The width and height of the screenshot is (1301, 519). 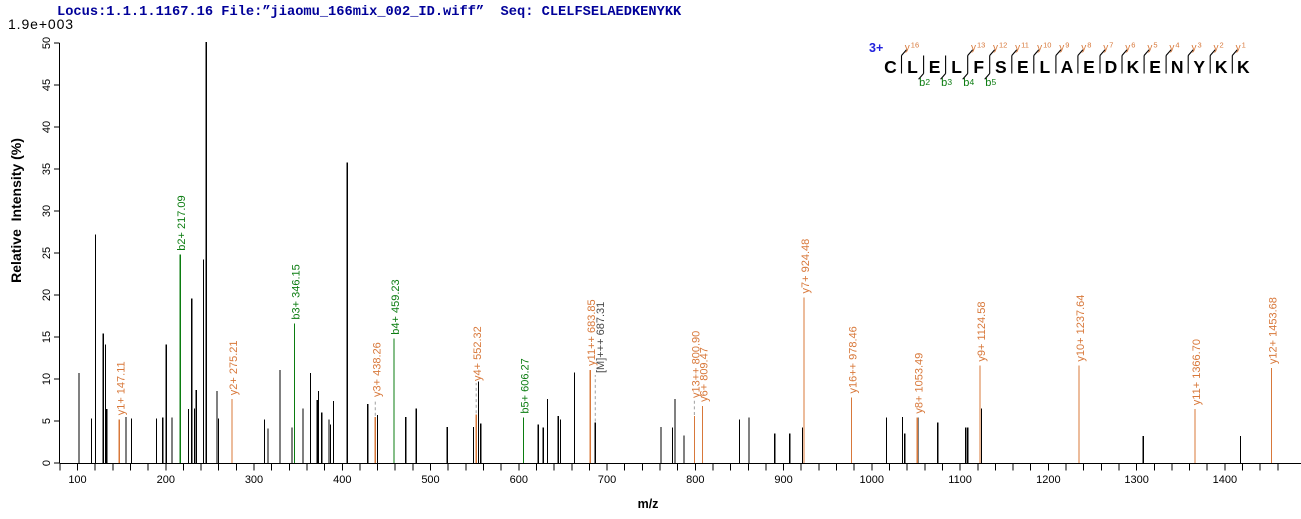 I want to click on svg-text: F, so click(x=978, y=67).